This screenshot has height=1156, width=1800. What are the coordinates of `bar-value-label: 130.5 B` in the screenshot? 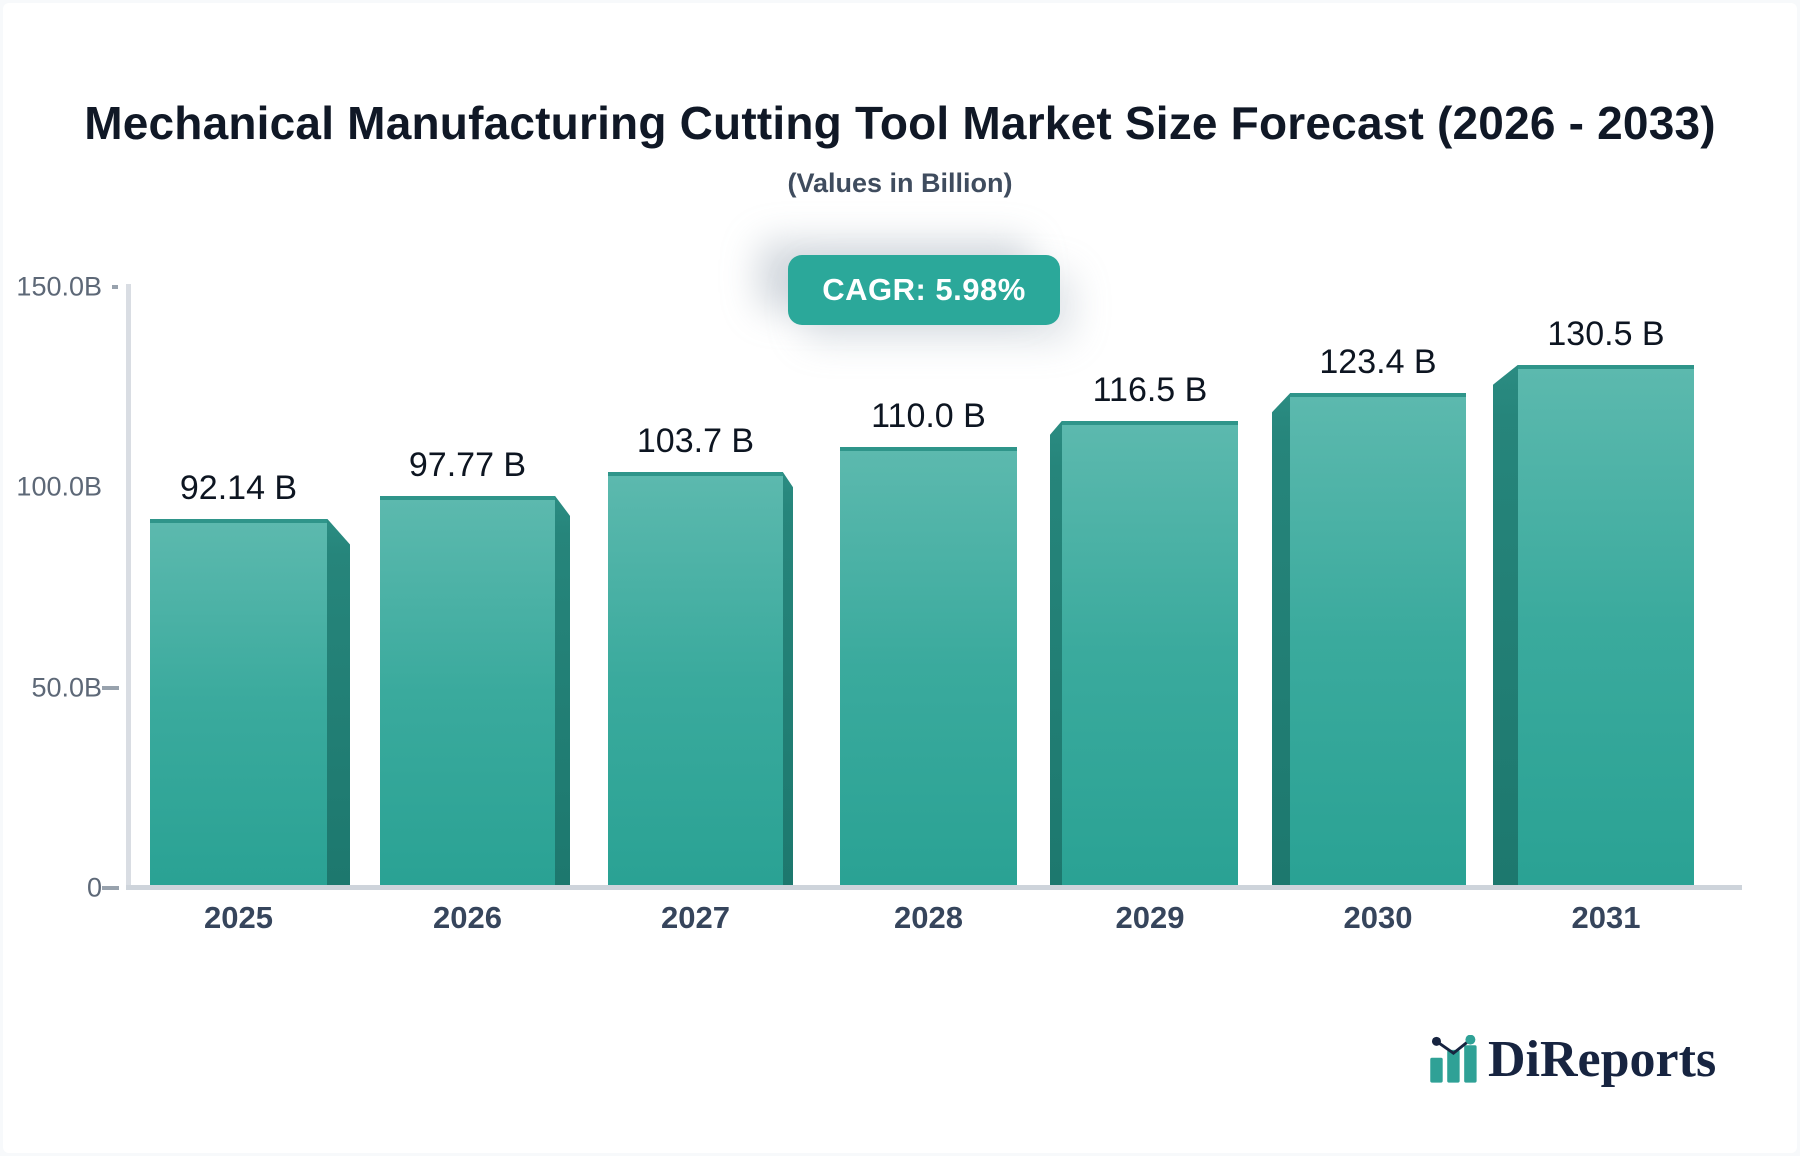 It's located at (1606, 333).